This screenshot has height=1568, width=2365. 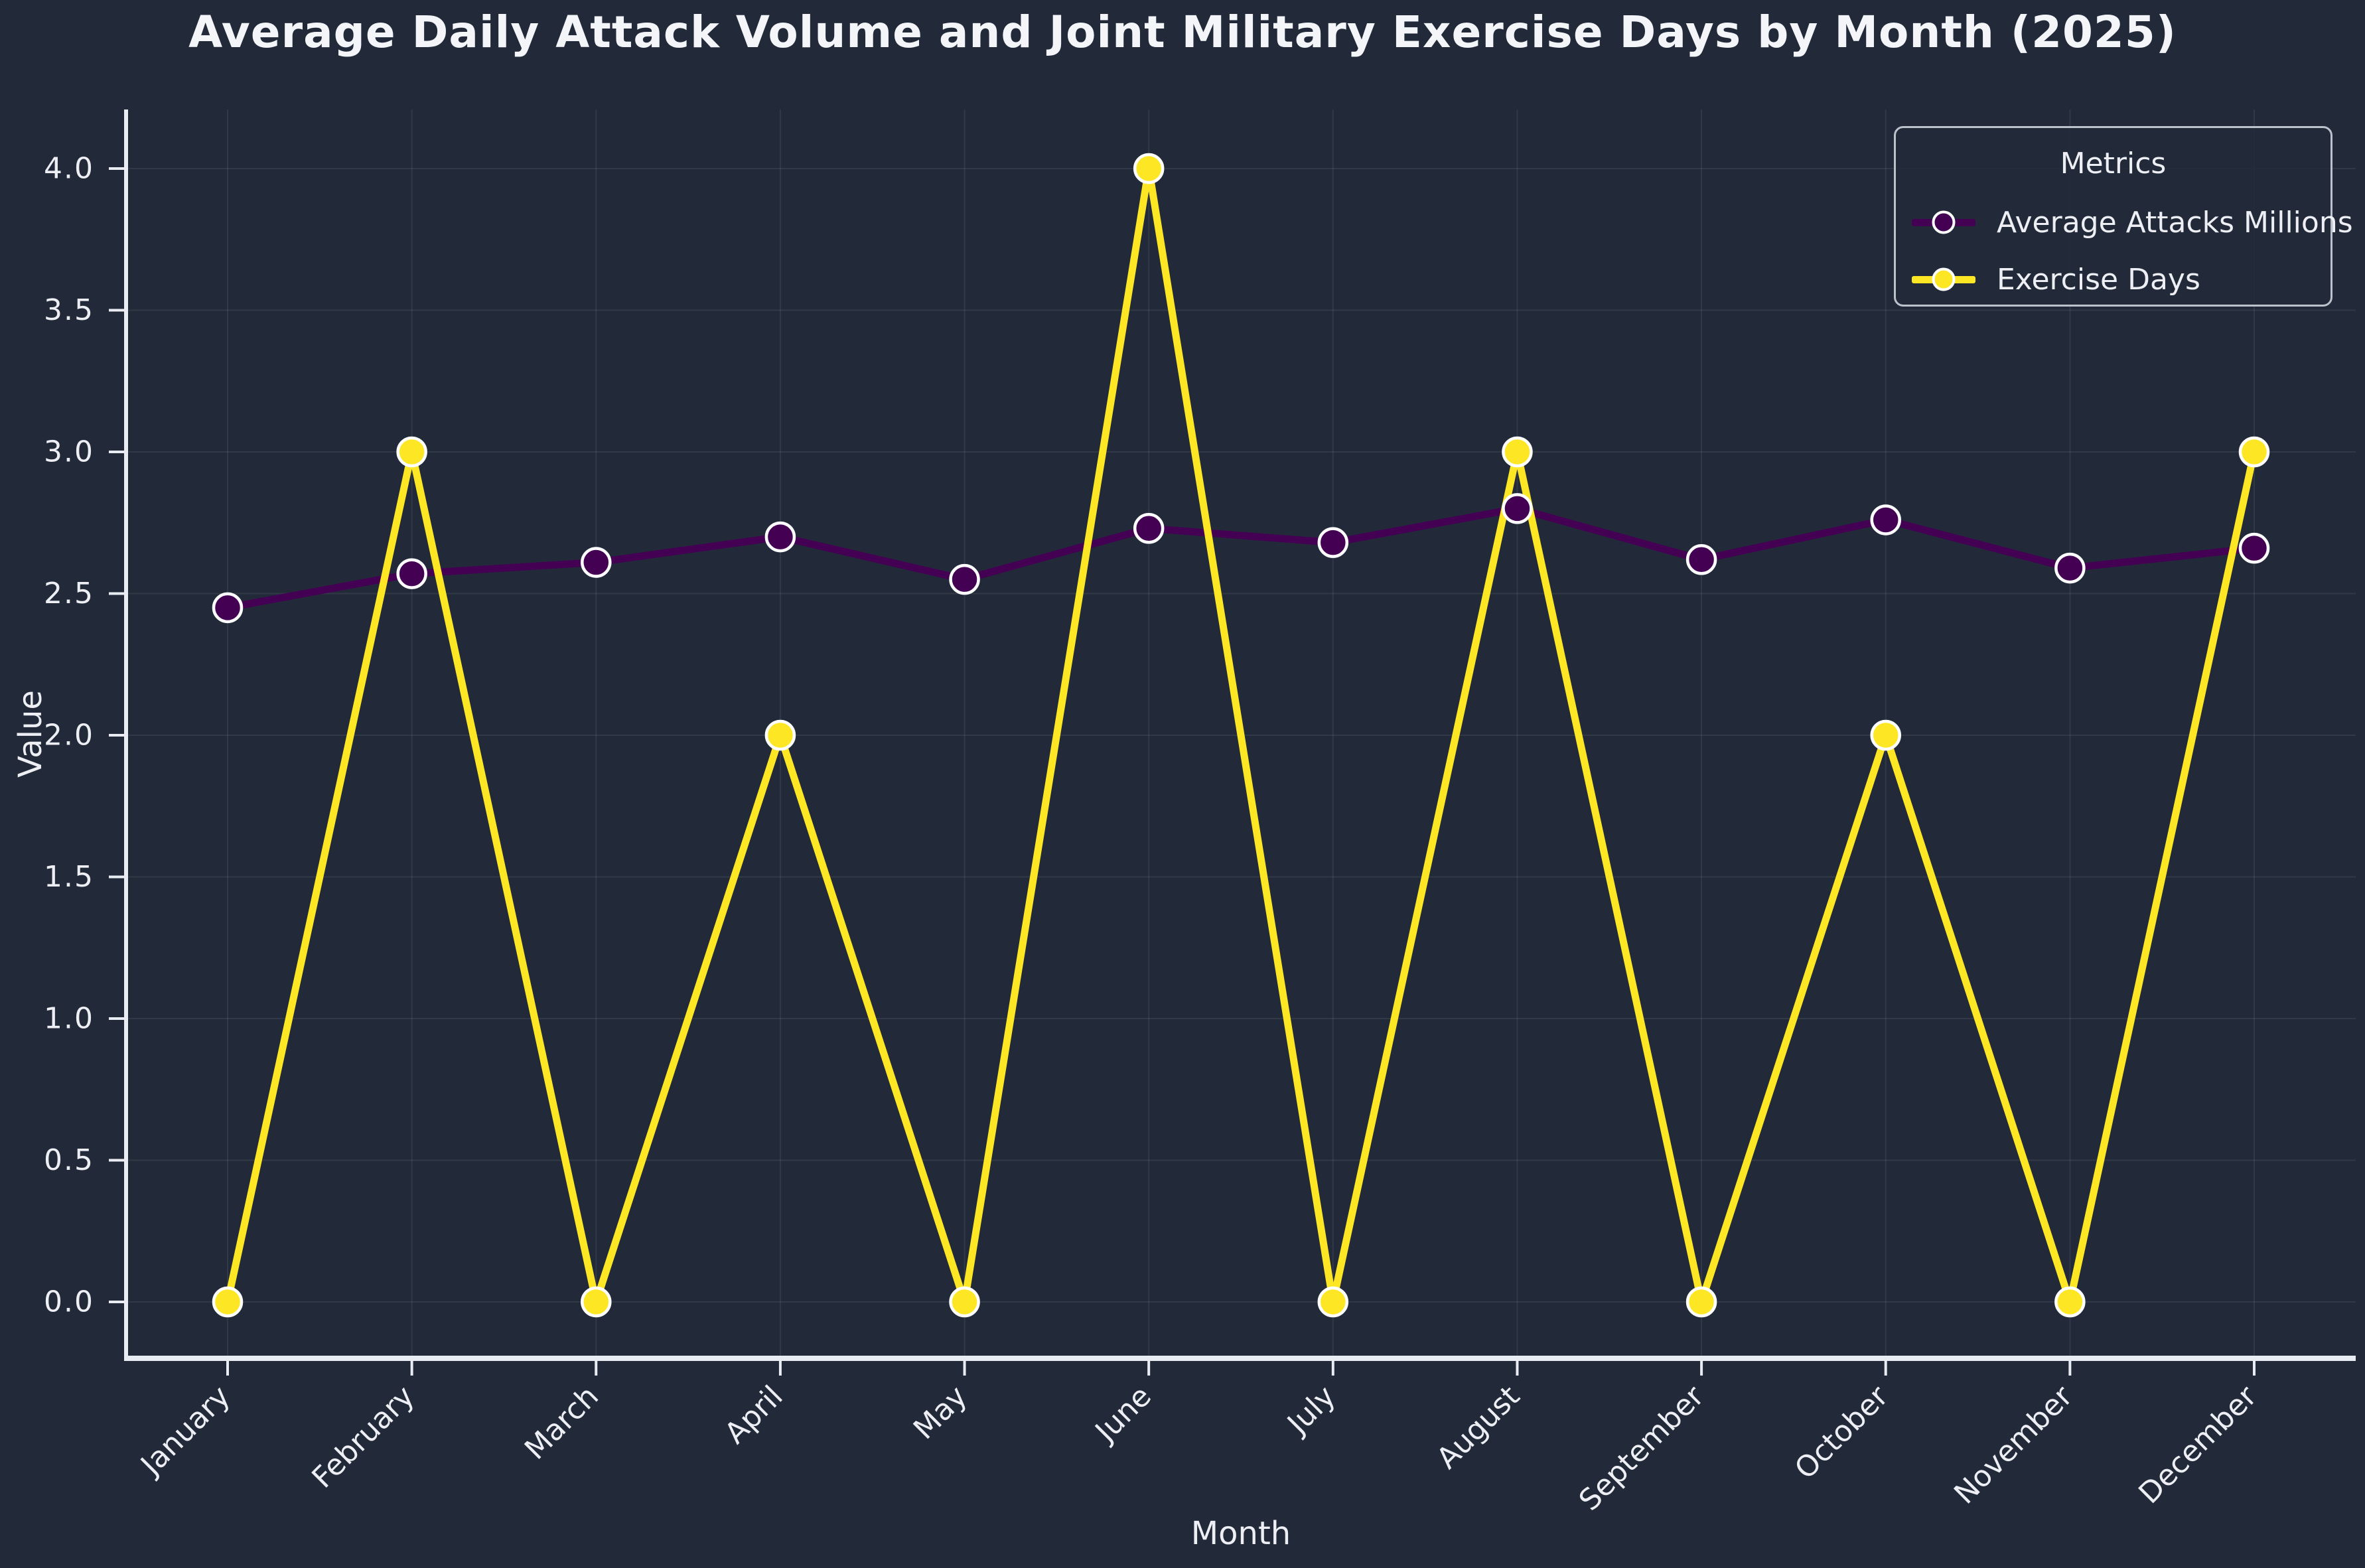 What do you see at coordinates (2175, 222) in the screenshot?
I see `legend-item-label: Average Attacks Millions` at bounding box center [2175, 222].